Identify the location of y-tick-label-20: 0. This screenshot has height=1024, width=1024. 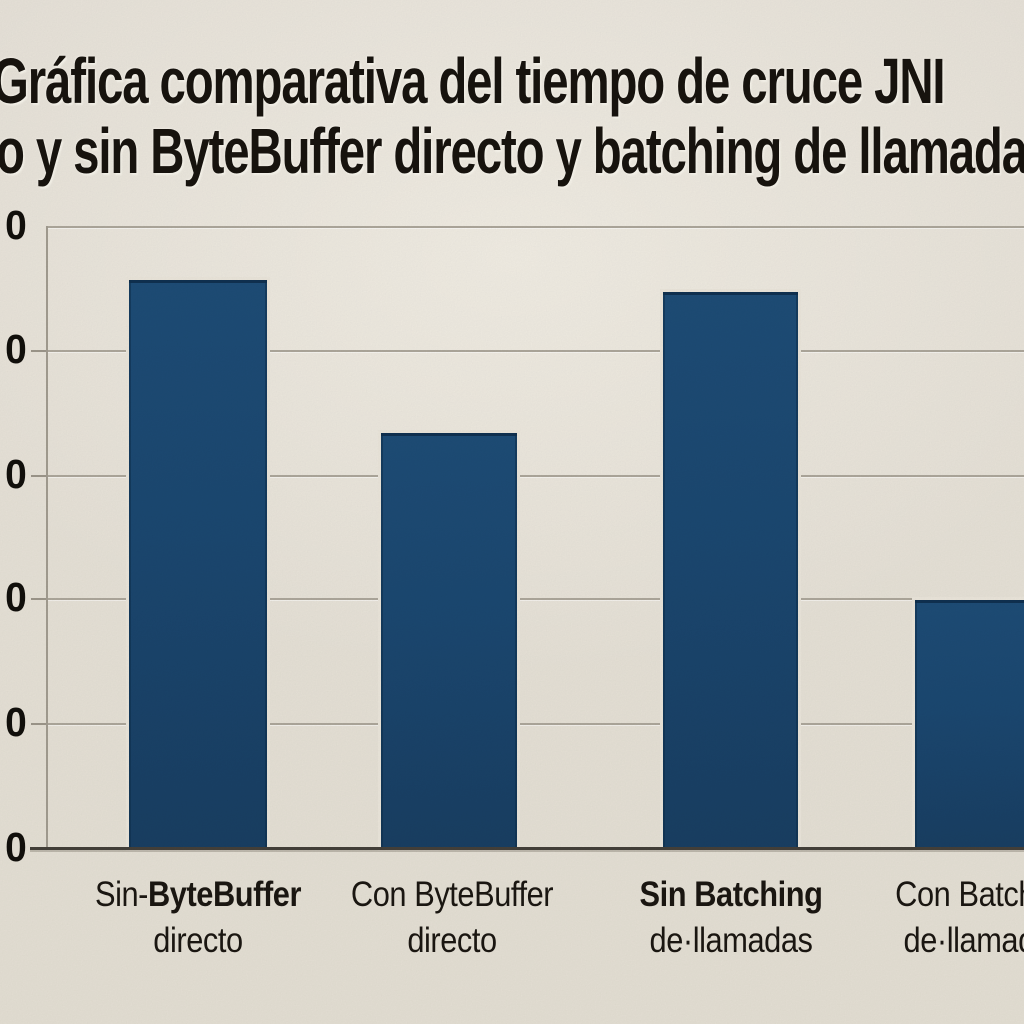
(16, 597).